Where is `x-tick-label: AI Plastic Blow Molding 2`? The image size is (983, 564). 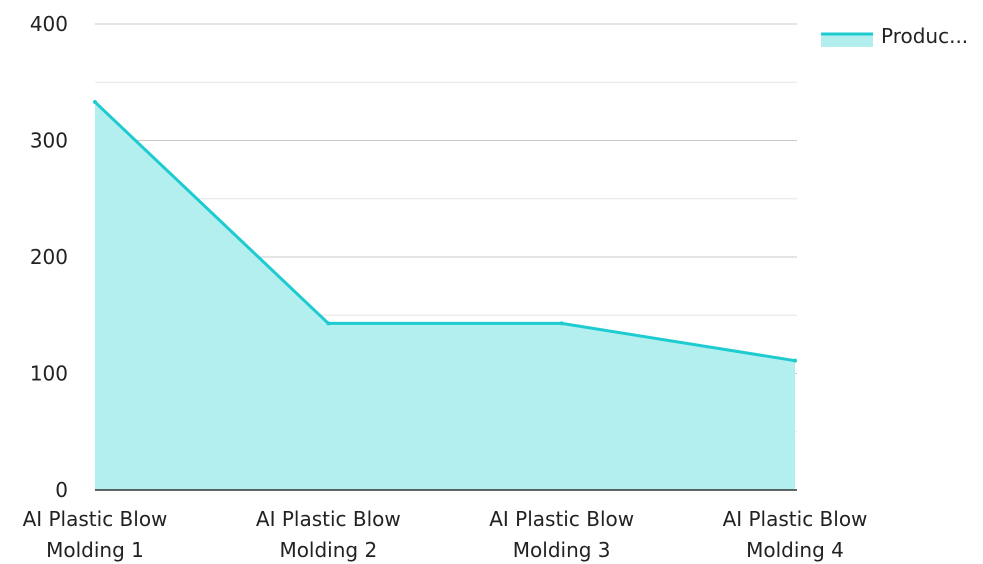
x-tick-label: AI Plastic Blow Molding 2 is located at coordinates (328, 534).